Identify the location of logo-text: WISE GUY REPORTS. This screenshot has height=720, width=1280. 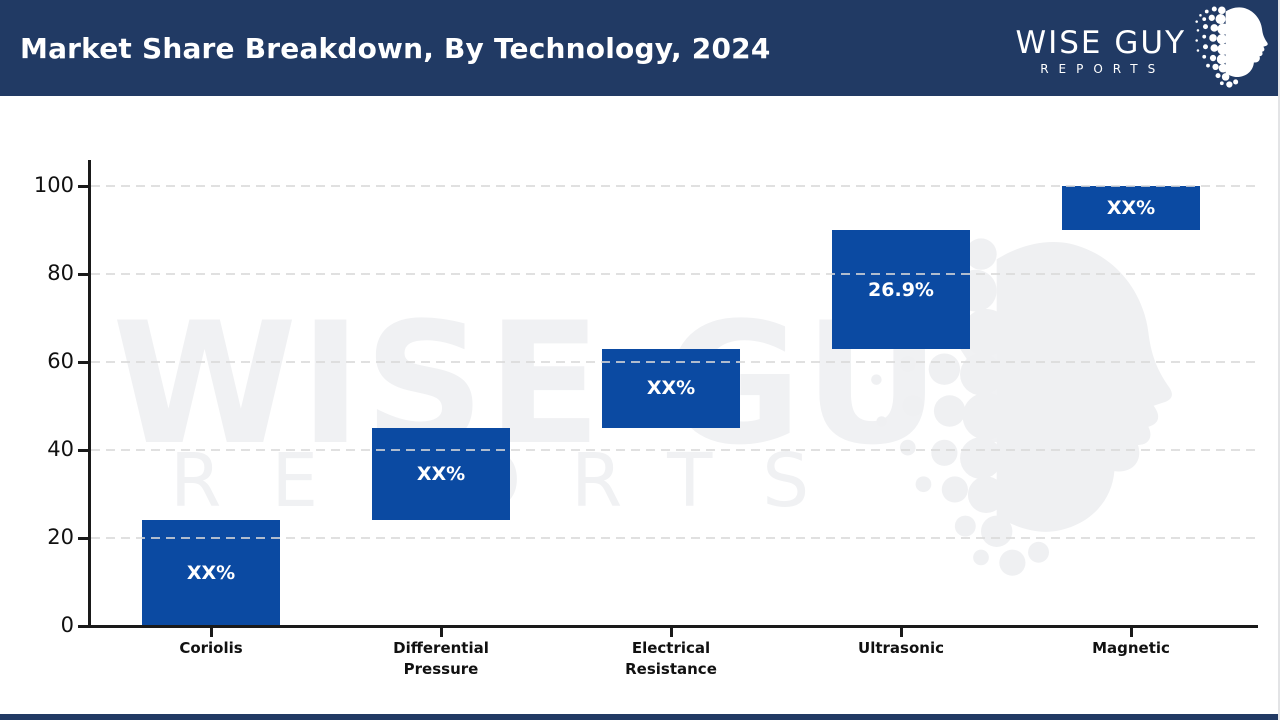
(1100, 51).